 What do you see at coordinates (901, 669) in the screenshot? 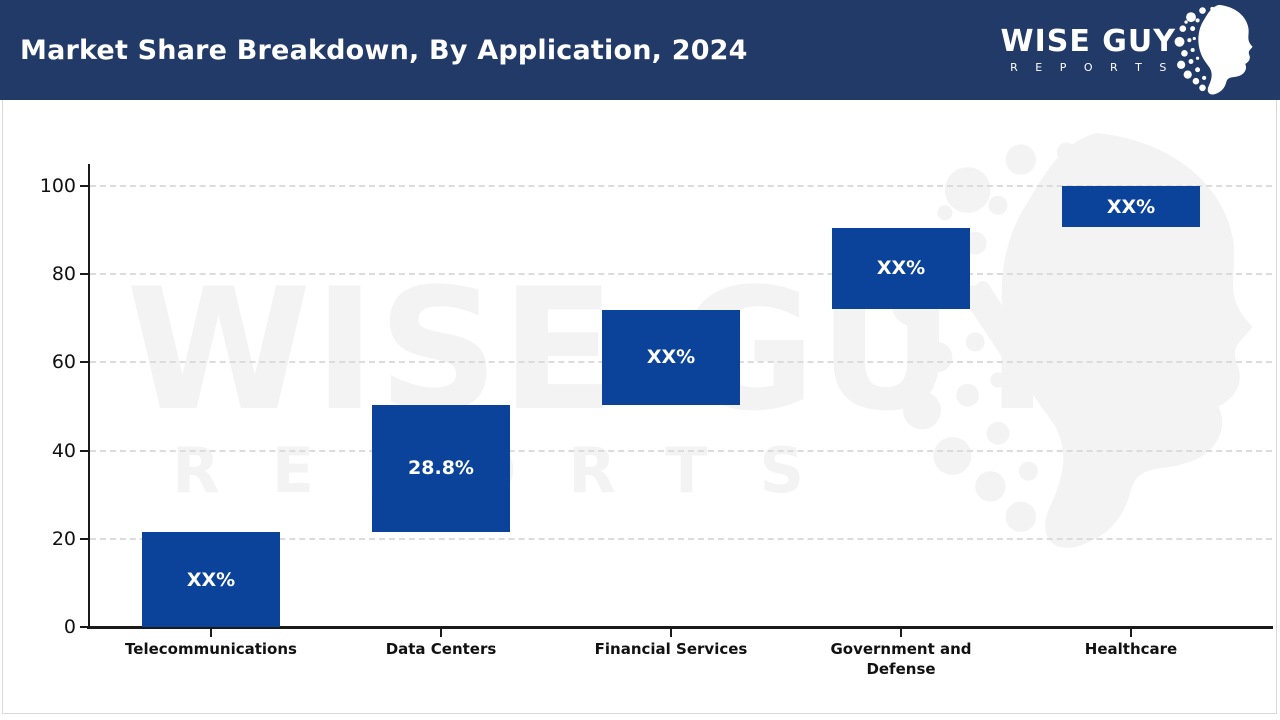
I see `x-axis-label-line: Defense` at bounding box center [901, 669].